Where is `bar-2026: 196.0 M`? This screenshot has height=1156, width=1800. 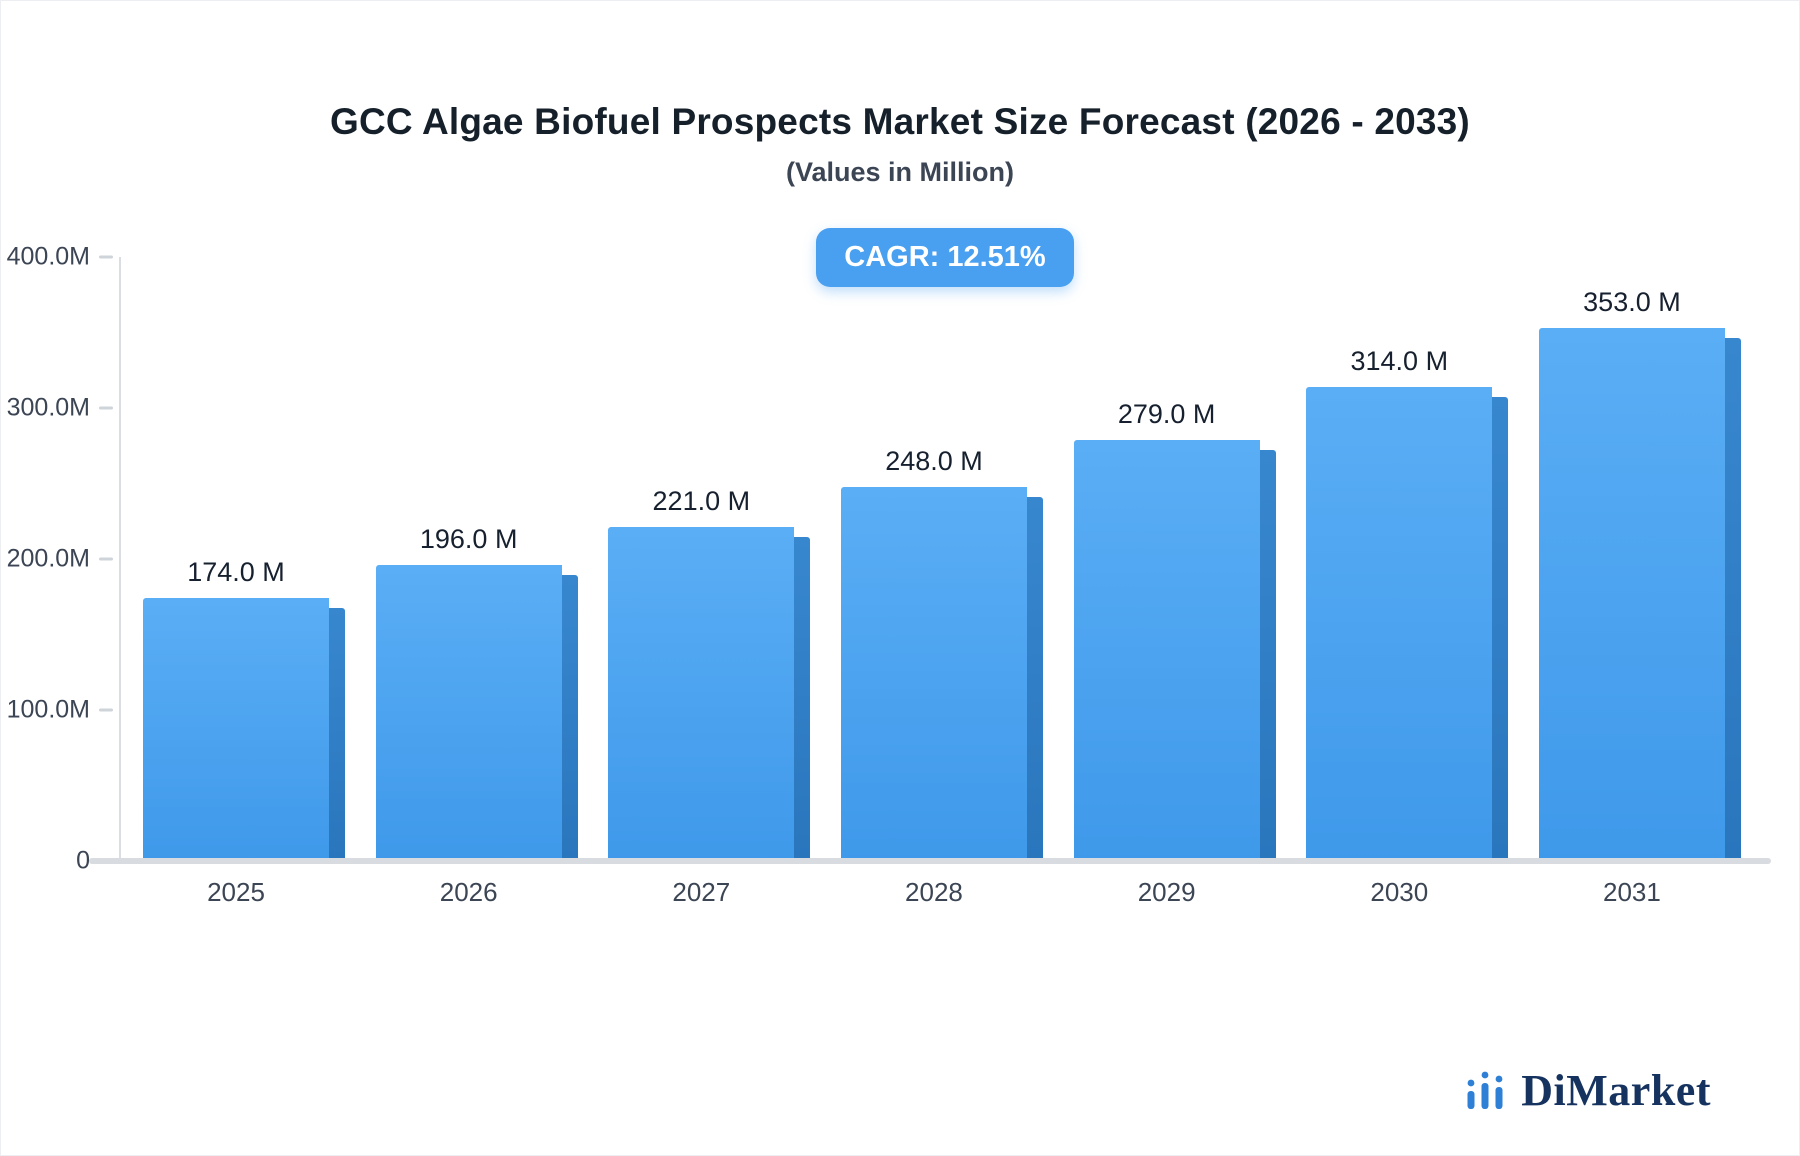 bar-2026: 196.0 M is located at coordinates (476, 692).